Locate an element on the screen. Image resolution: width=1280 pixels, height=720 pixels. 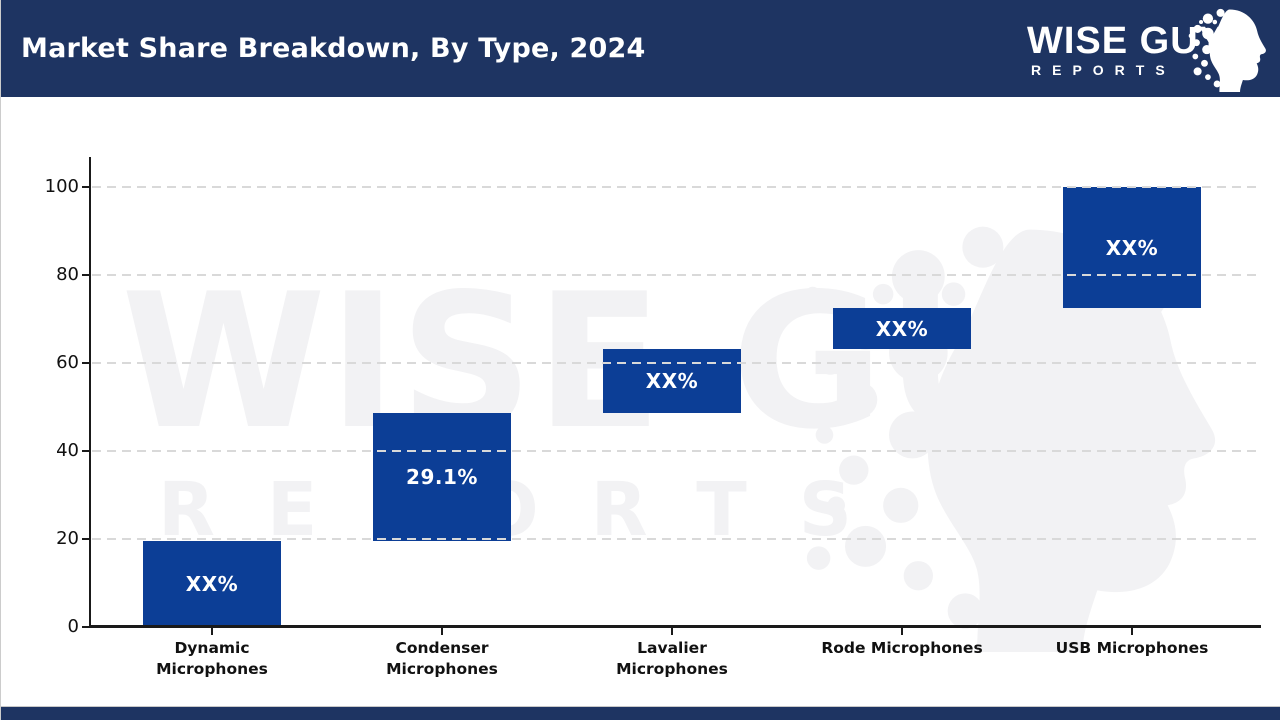
footer-bar is located at coordinates (640, 713).